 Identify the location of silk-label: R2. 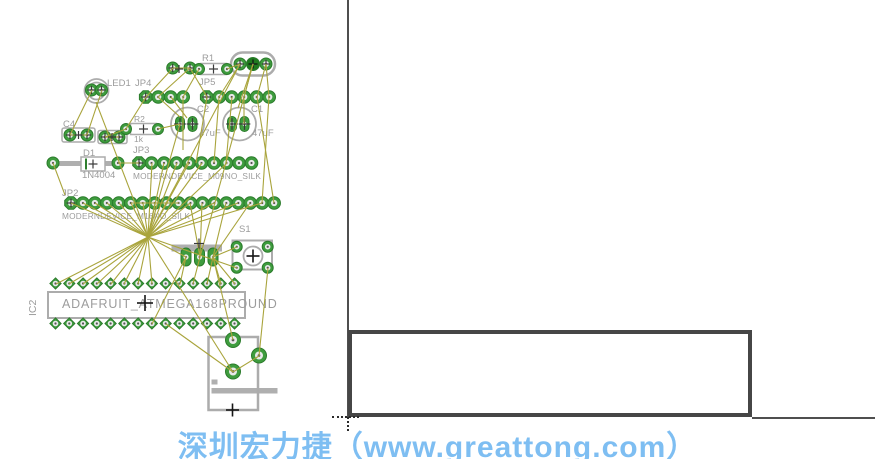
(139, 119).